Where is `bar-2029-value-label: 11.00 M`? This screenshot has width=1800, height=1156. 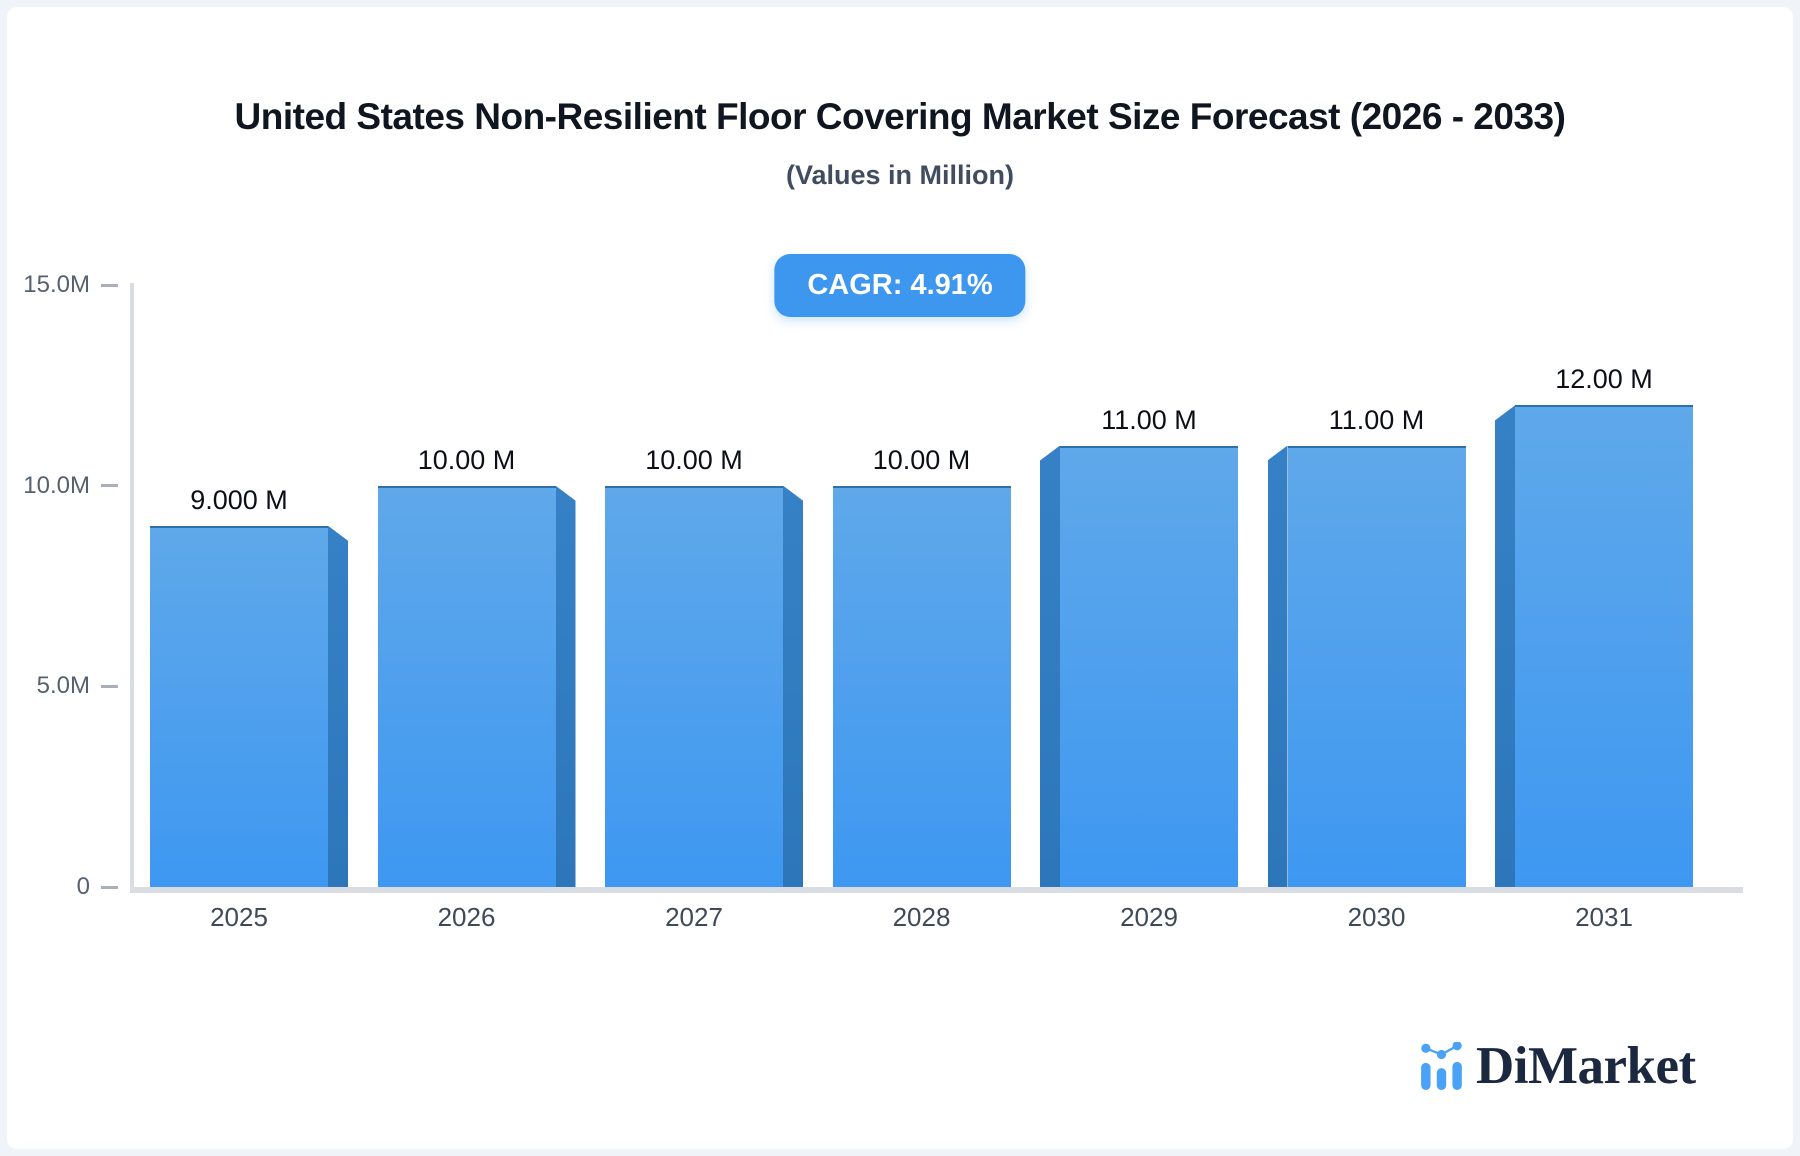 bar-2029-value-label: 11.00 M is located at coordinates (1149, 419).